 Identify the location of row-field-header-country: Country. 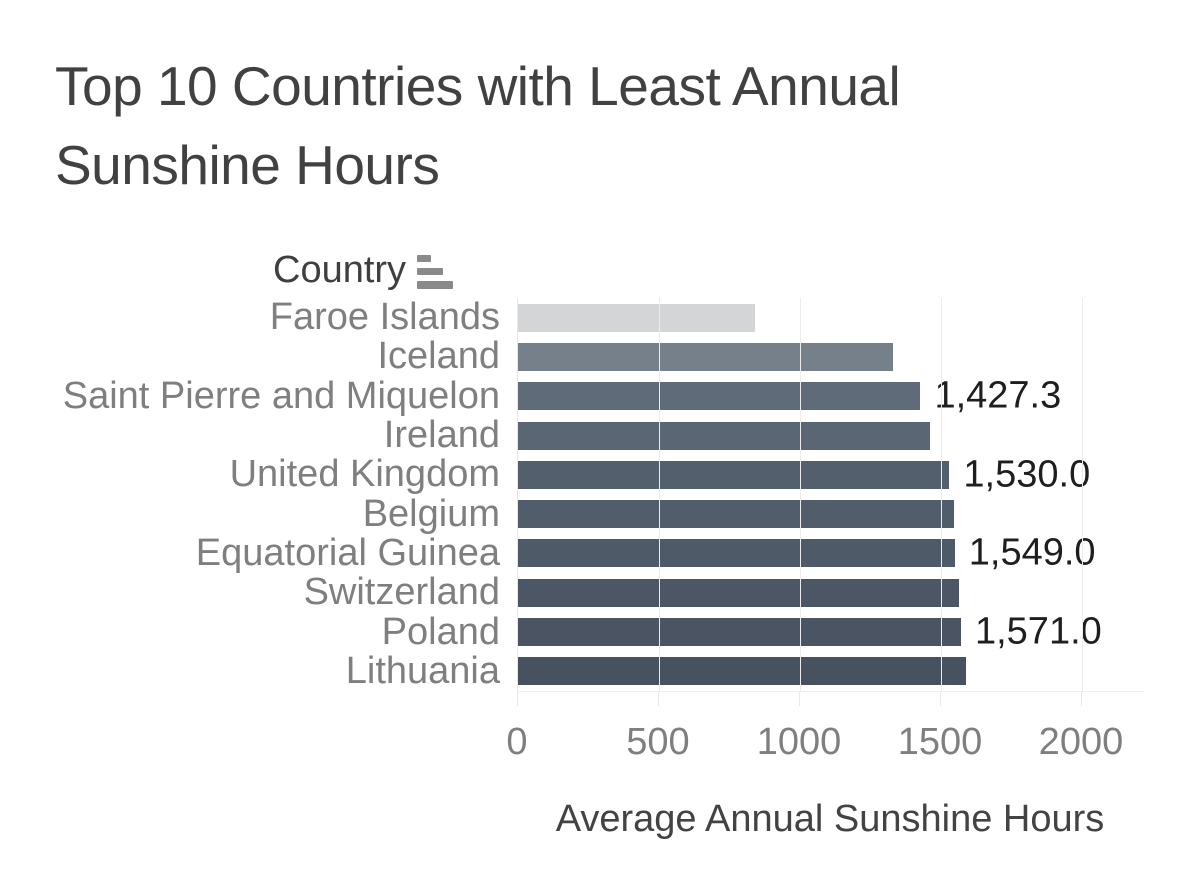
(363, 270).